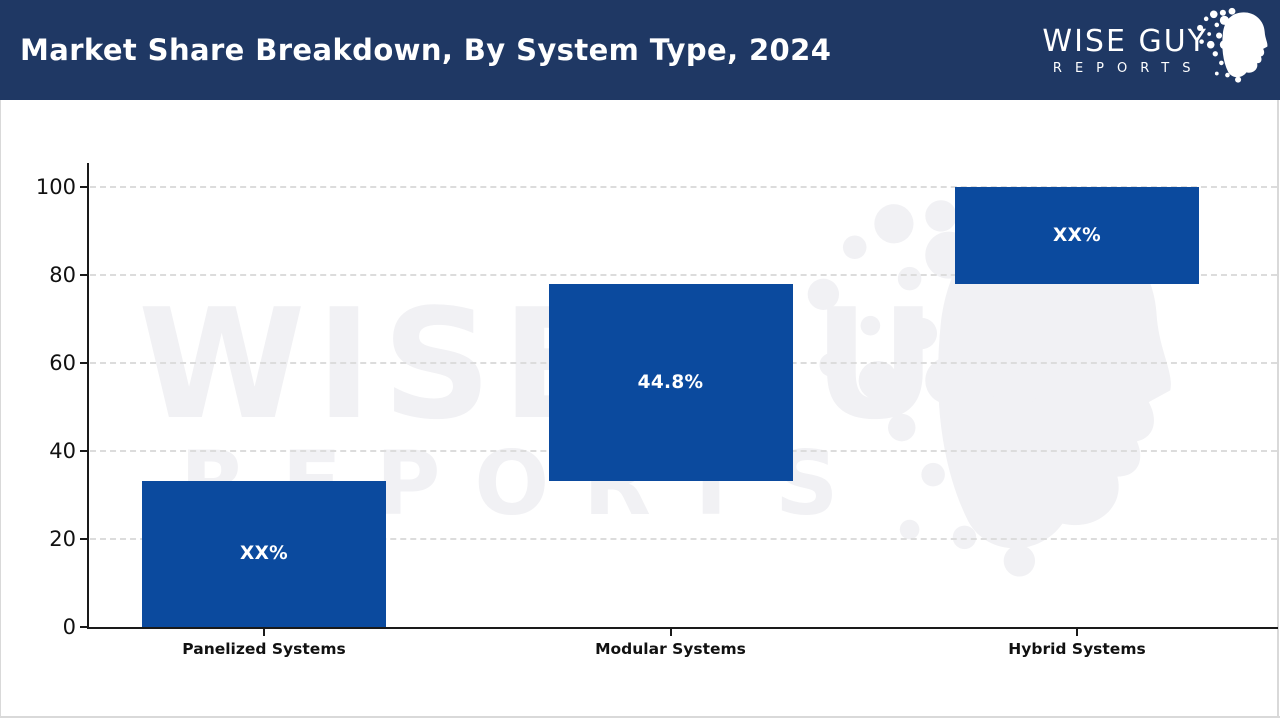 The height and width of the screenshot is (720, 1280). What do you see at coordinates (264, 649) in the screenshot?
I see `x-tick-label: Panelized Systems` at bounding box center [264, 649].